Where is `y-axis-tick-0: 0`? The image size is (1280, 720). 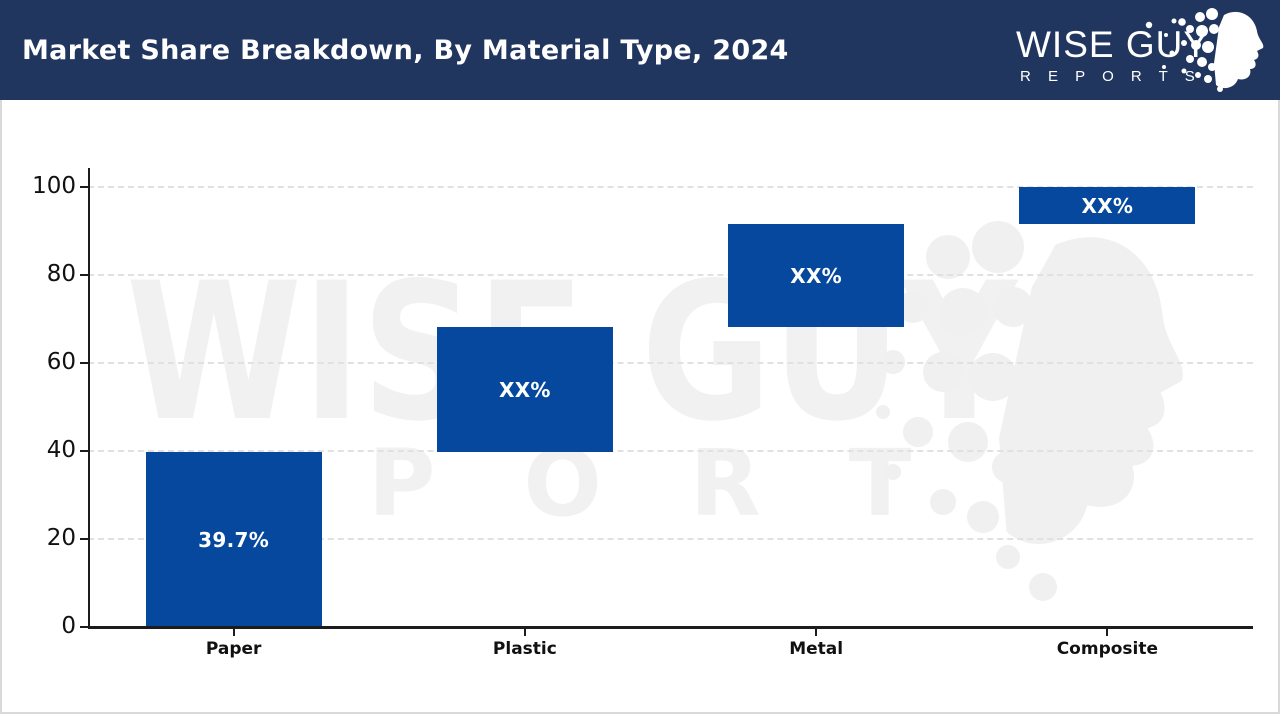
y-axis-tick-0: 0 is located at coordinates (68, 626).